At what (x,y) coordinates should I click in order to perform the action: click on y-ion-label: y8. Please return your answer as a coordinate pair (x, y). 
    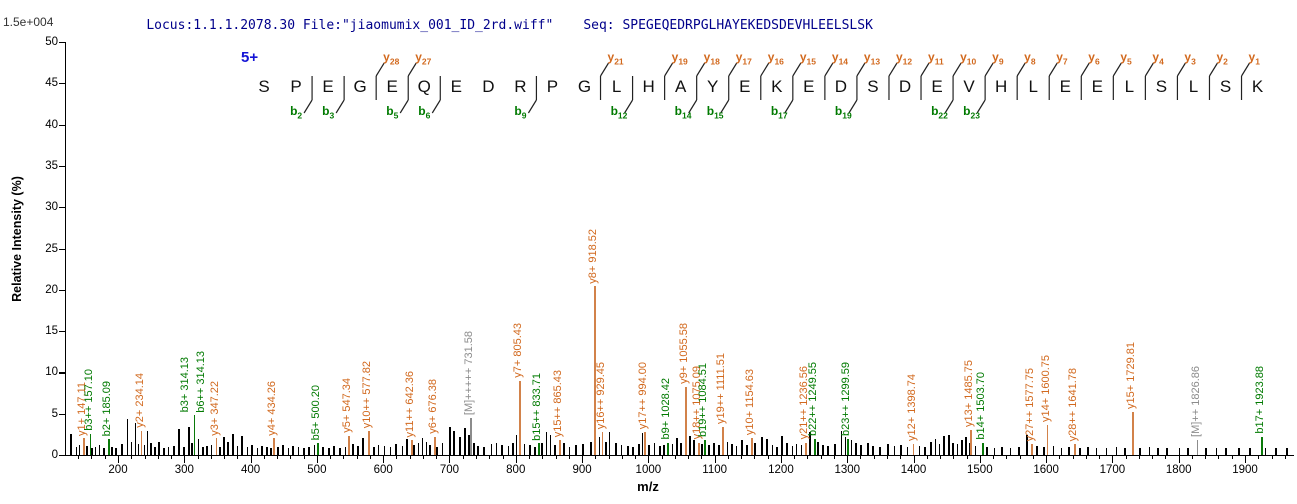
    Looking at the image, I should click on (1030, 58).